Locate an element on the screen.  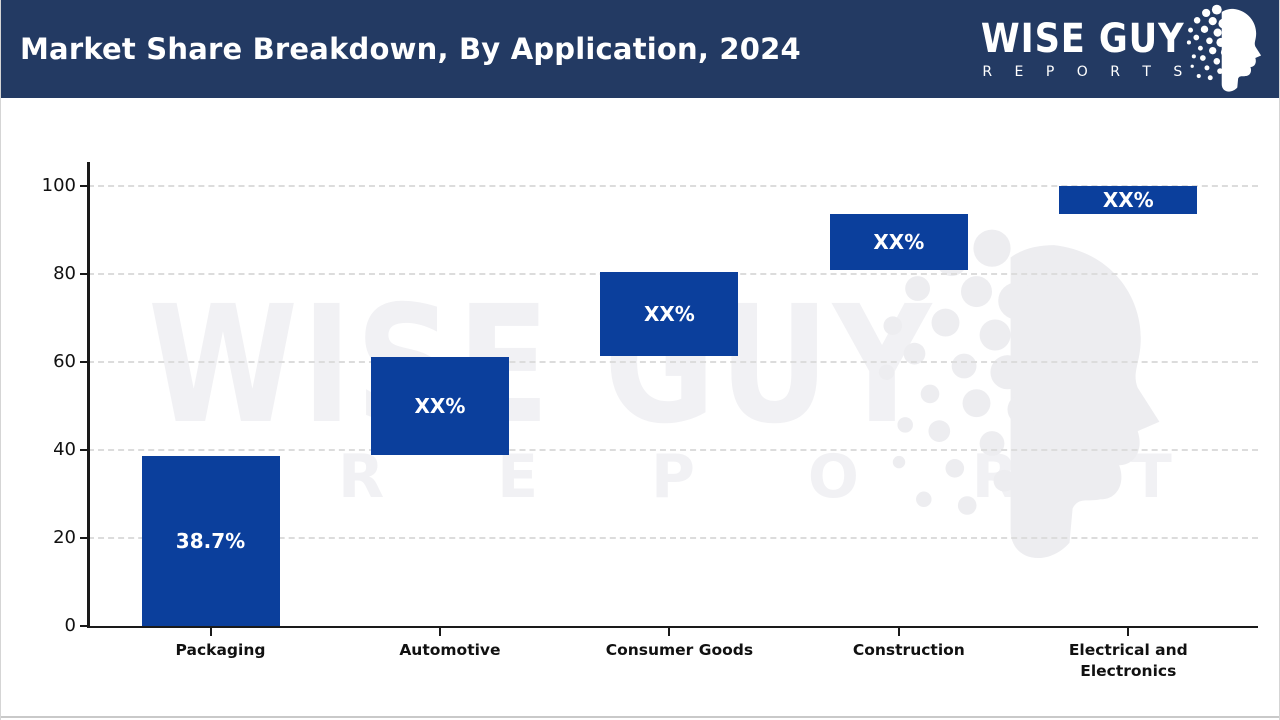
logo-wiseguy-text: WISE GUY is located at coordinates (1082, 39).